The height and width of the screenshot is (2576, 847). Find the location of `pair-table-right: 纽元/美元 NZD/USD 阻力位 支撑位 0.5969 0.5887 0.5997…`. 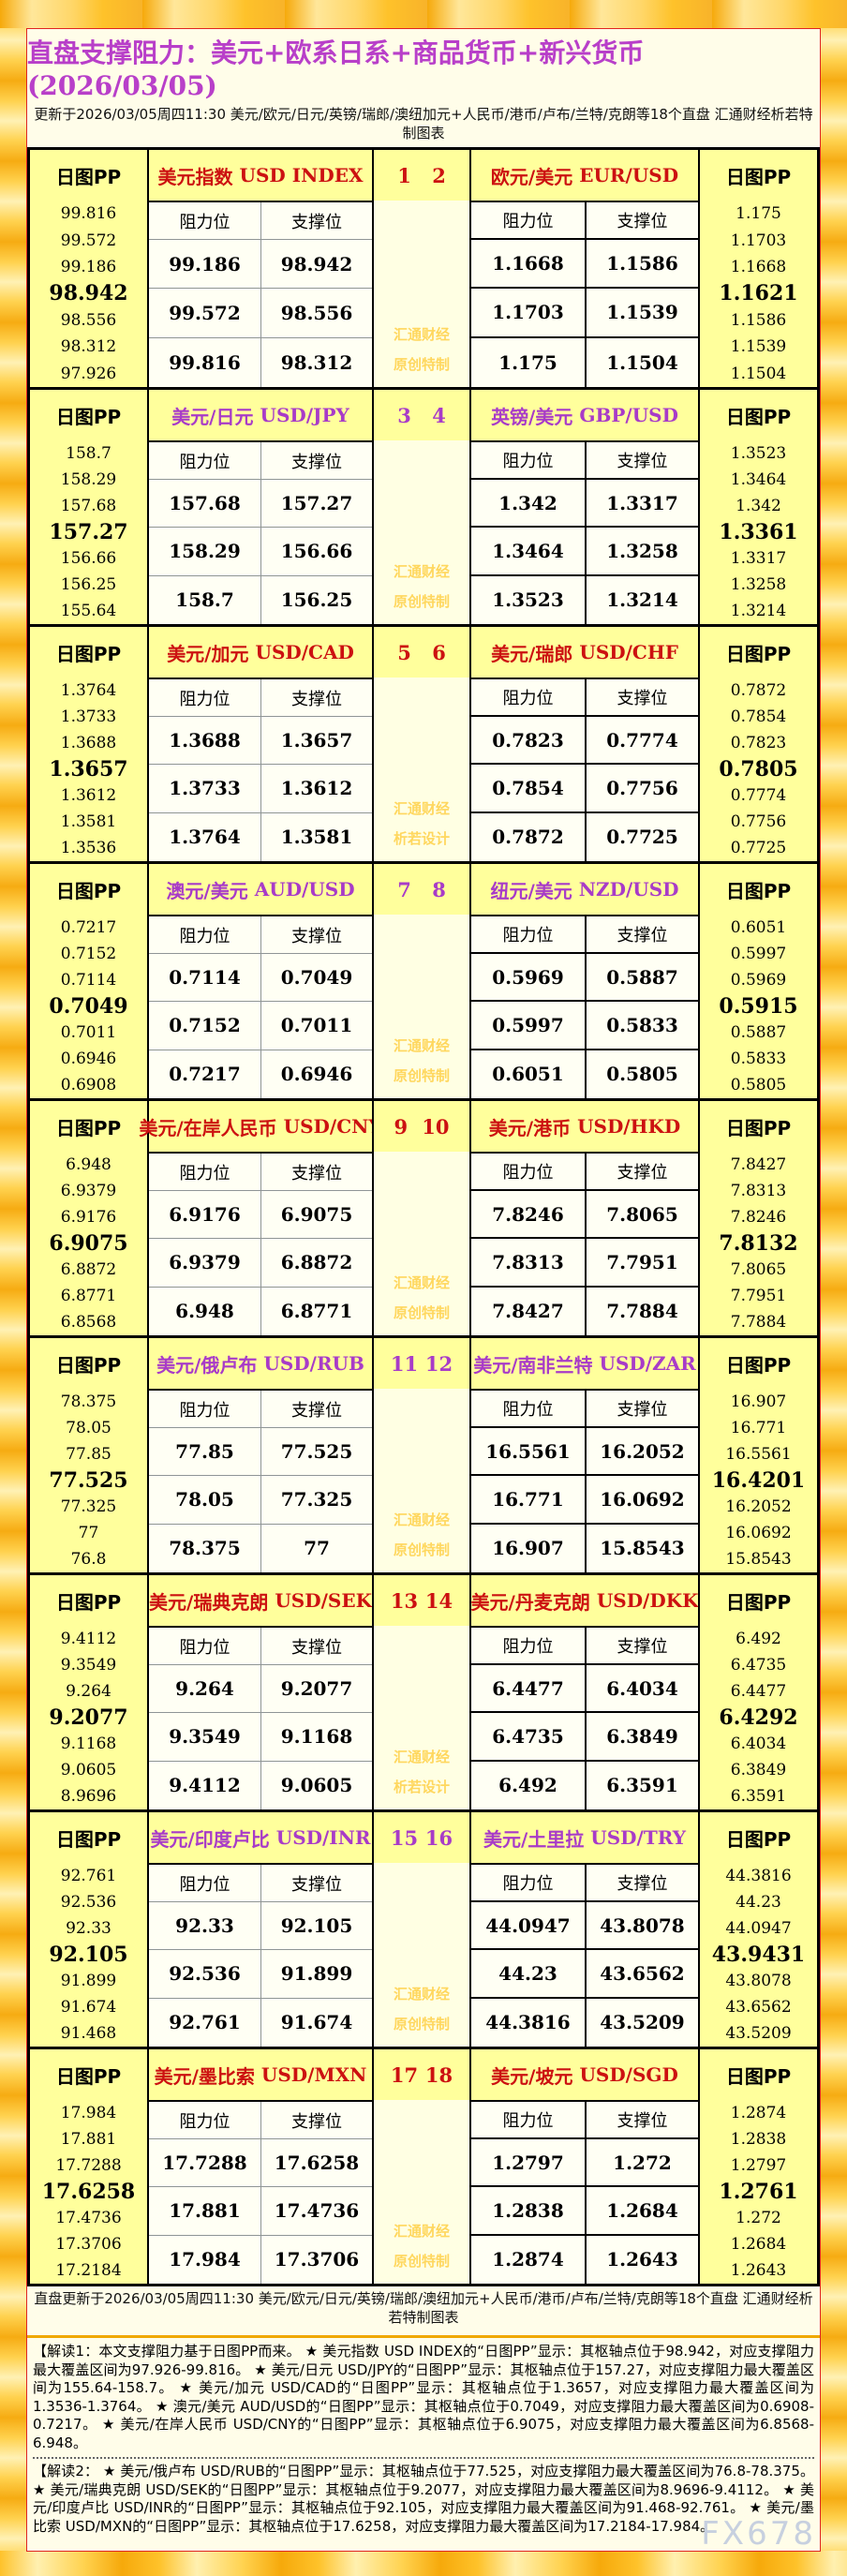

pair-table-right: 纽元/美元 NZD/USD 阻力位 支撑位 0.5969 0.5887 0.5997… is located at coordinates (583, 981).